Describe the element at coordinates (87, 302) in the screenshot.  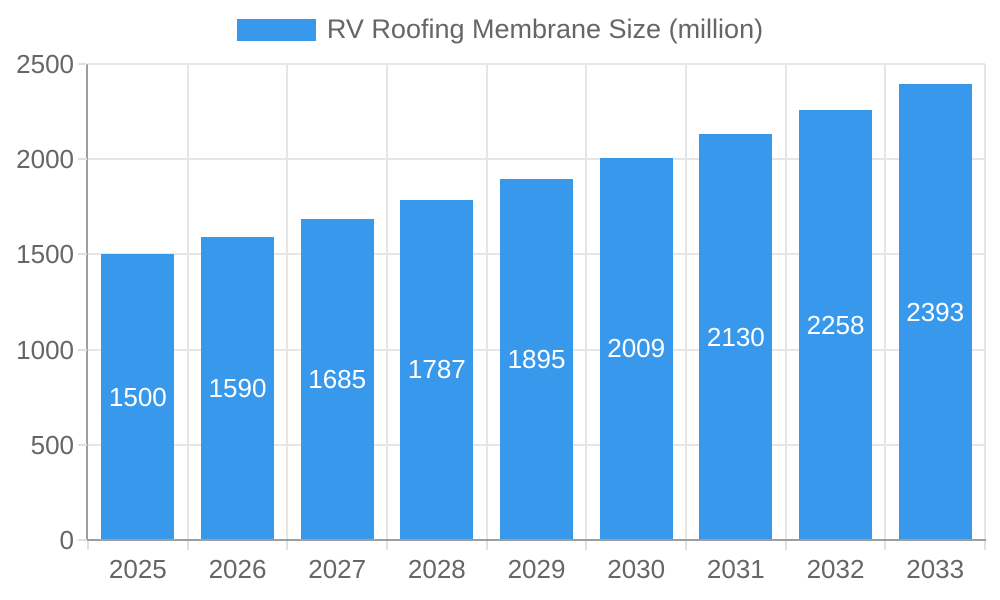
I see `y-axis-line` at that location.